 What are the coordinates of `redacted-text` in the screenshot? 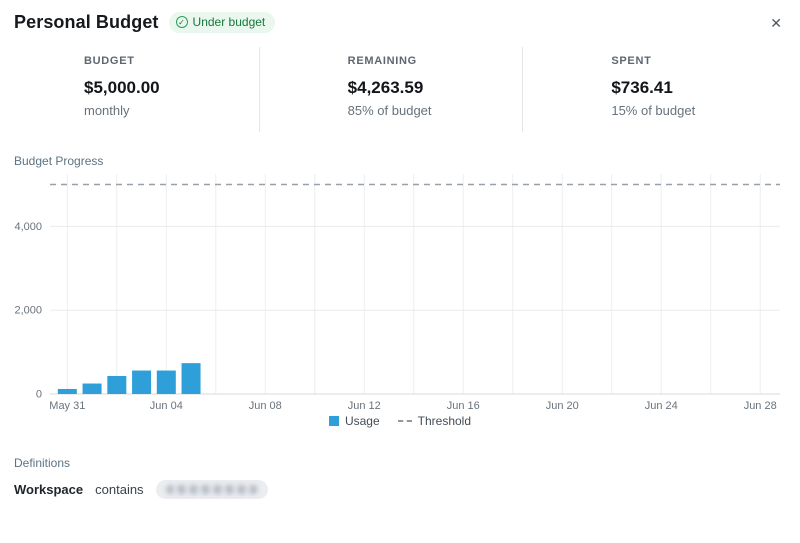 It's located at (211, 489).